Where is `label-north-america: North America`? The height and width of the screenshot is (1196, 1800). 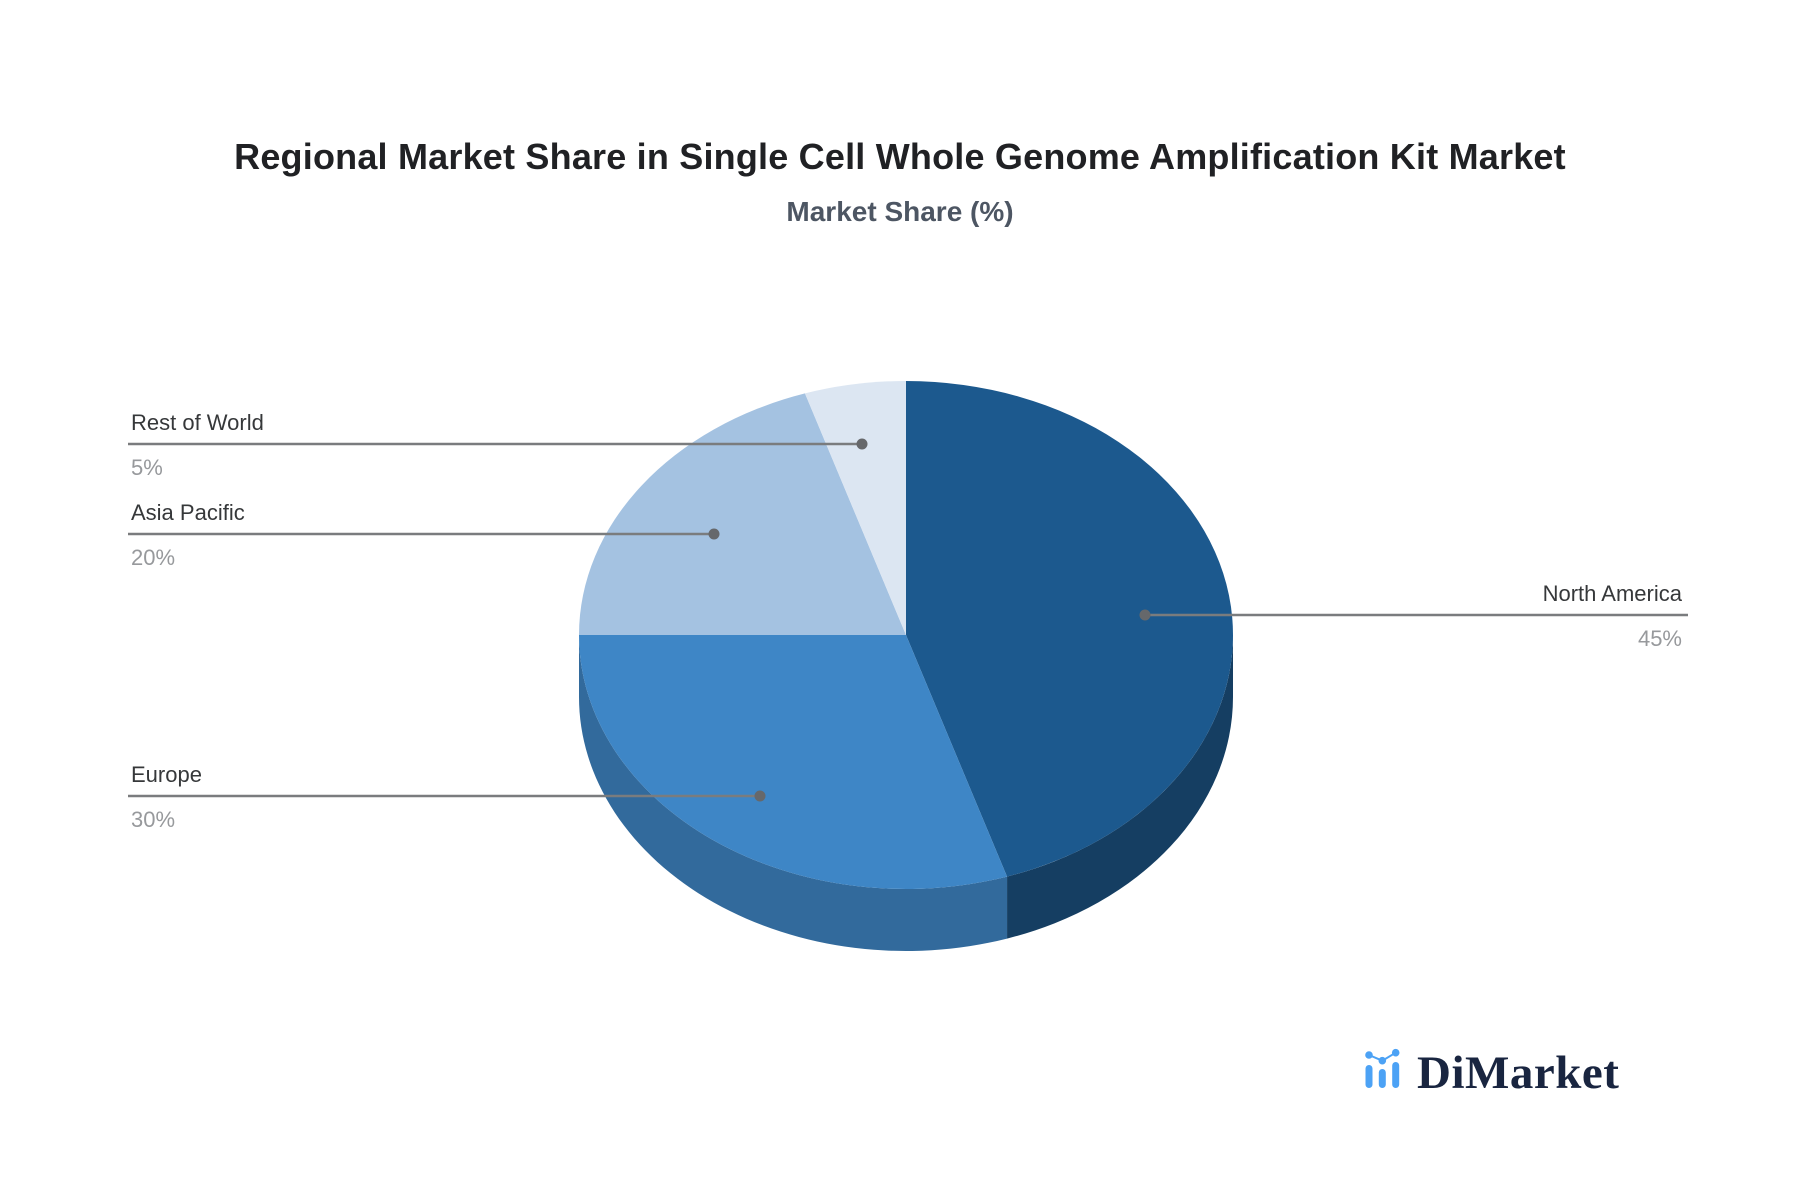
label-north-america: North America is located at coordinates (1612, 593).